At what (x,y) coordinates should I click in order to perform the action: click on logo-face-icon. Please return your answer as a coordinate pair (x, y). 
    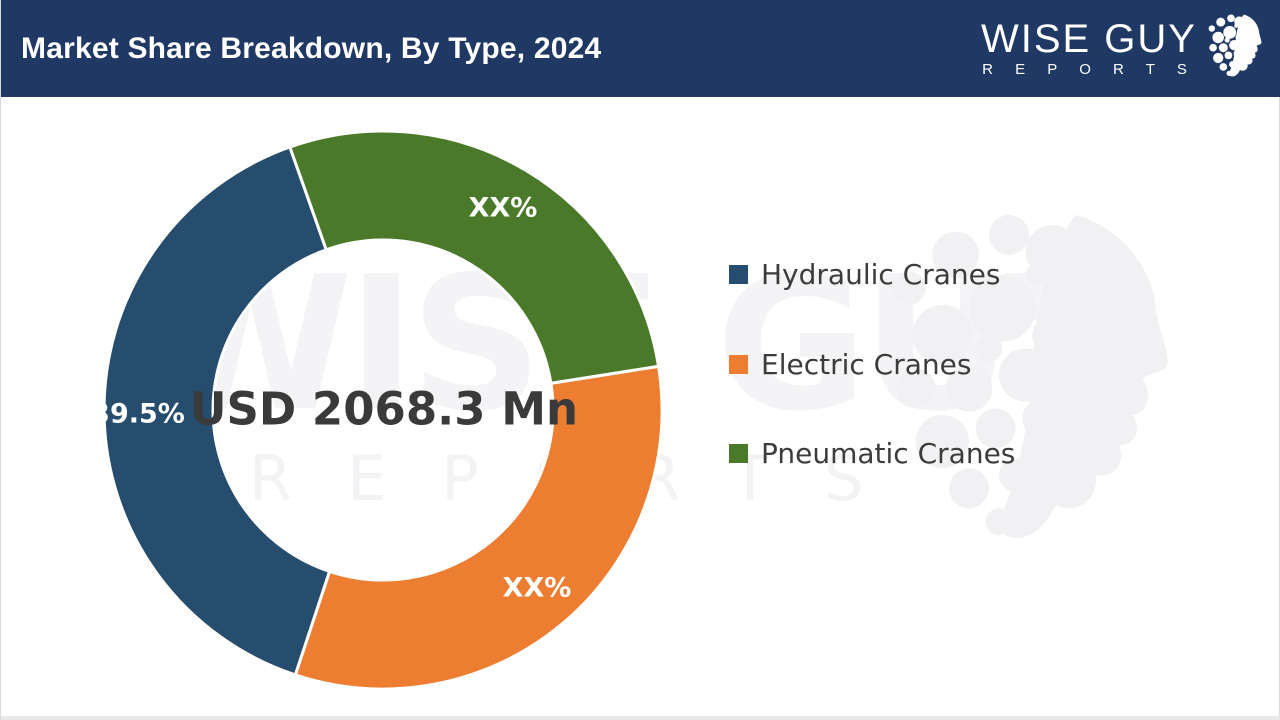
    Looking at the image, I should click on (1235, 44).